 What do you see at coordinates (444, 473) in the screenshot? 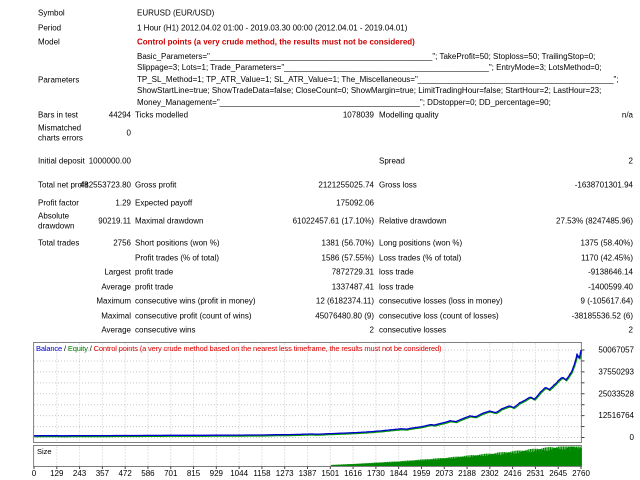
I see `svg-text: 2073` at bounding box center [444, 473].